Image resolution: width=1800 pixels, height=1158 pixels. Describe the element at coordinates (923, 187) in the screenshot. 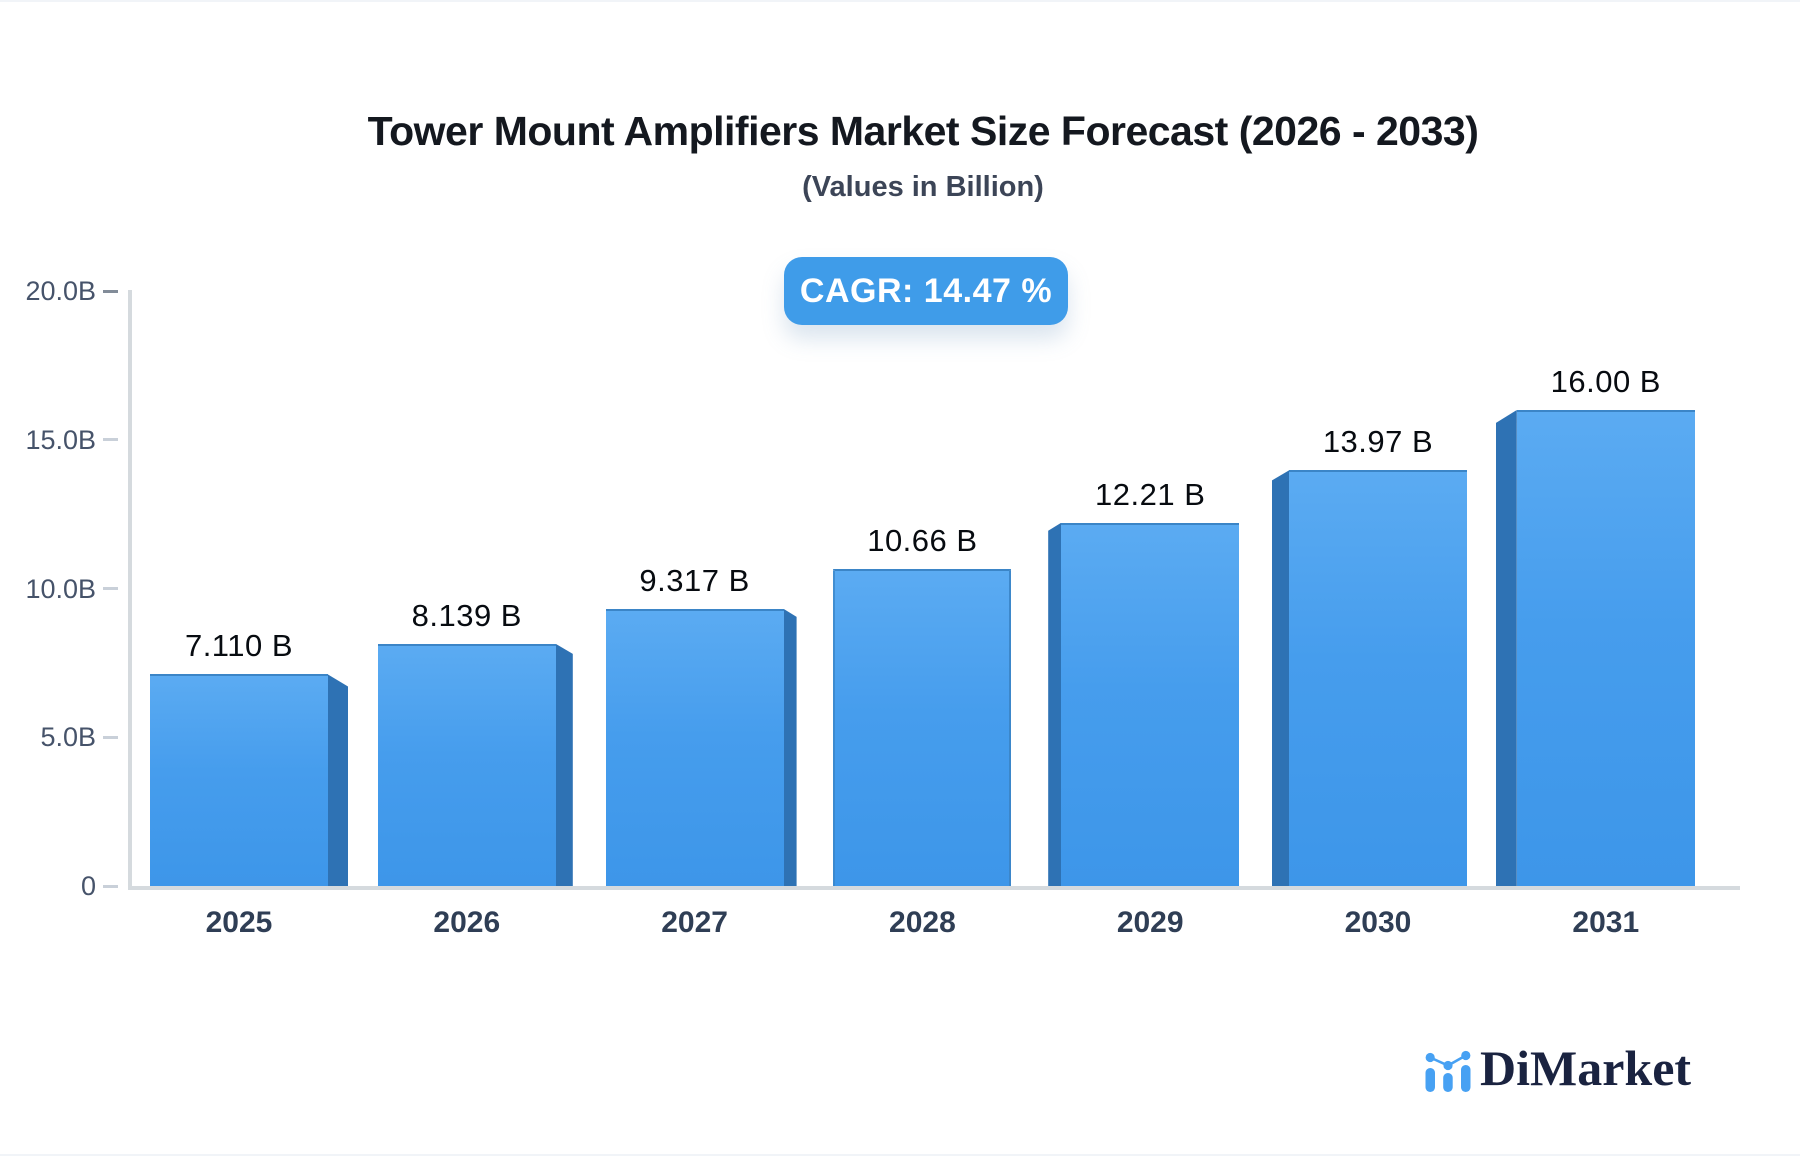

I see `page-subtitle: (Values in Billion)` at that location.